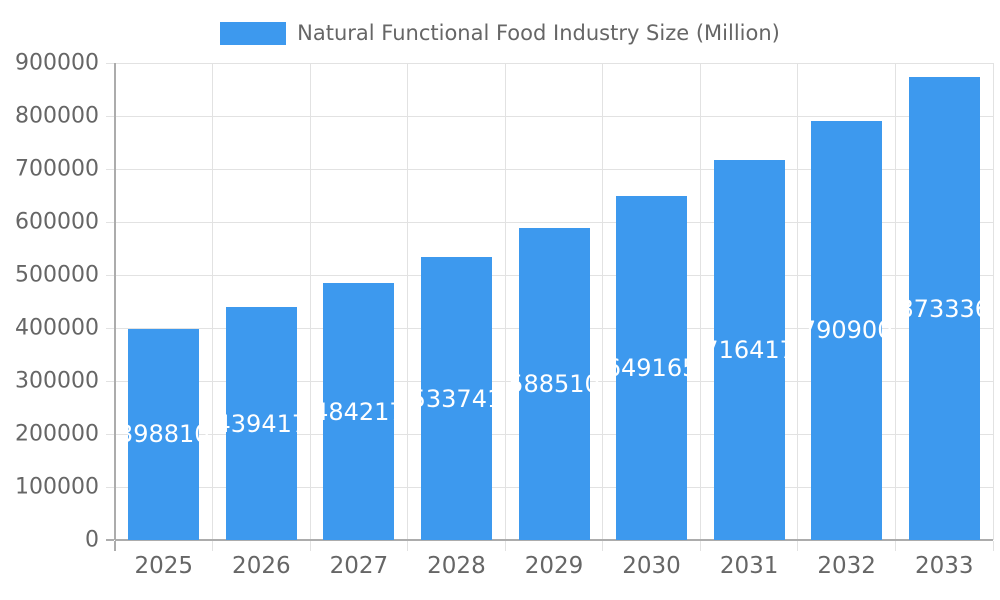  Describe the element at coordinates (57, 275) in the screenshot. I see `y-tick-label: 500000` at that location.